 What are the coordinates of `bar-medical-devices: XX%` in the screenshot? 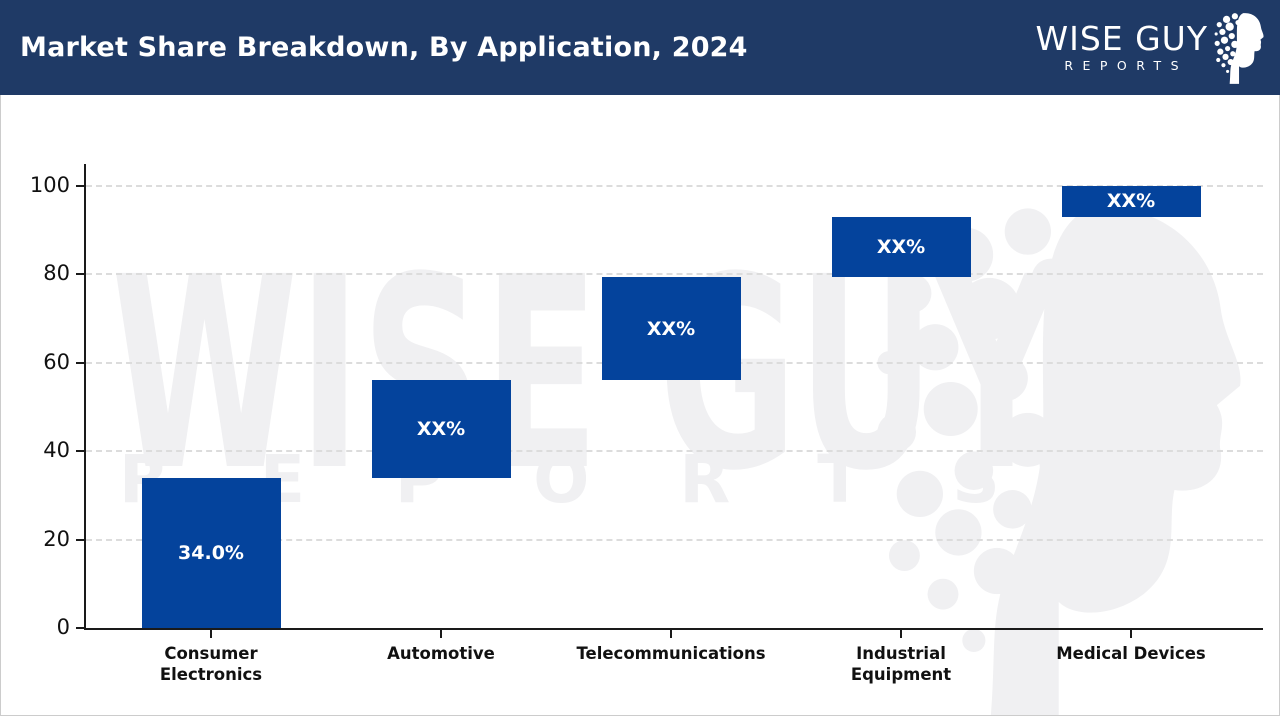 It's located at (1131, 201).